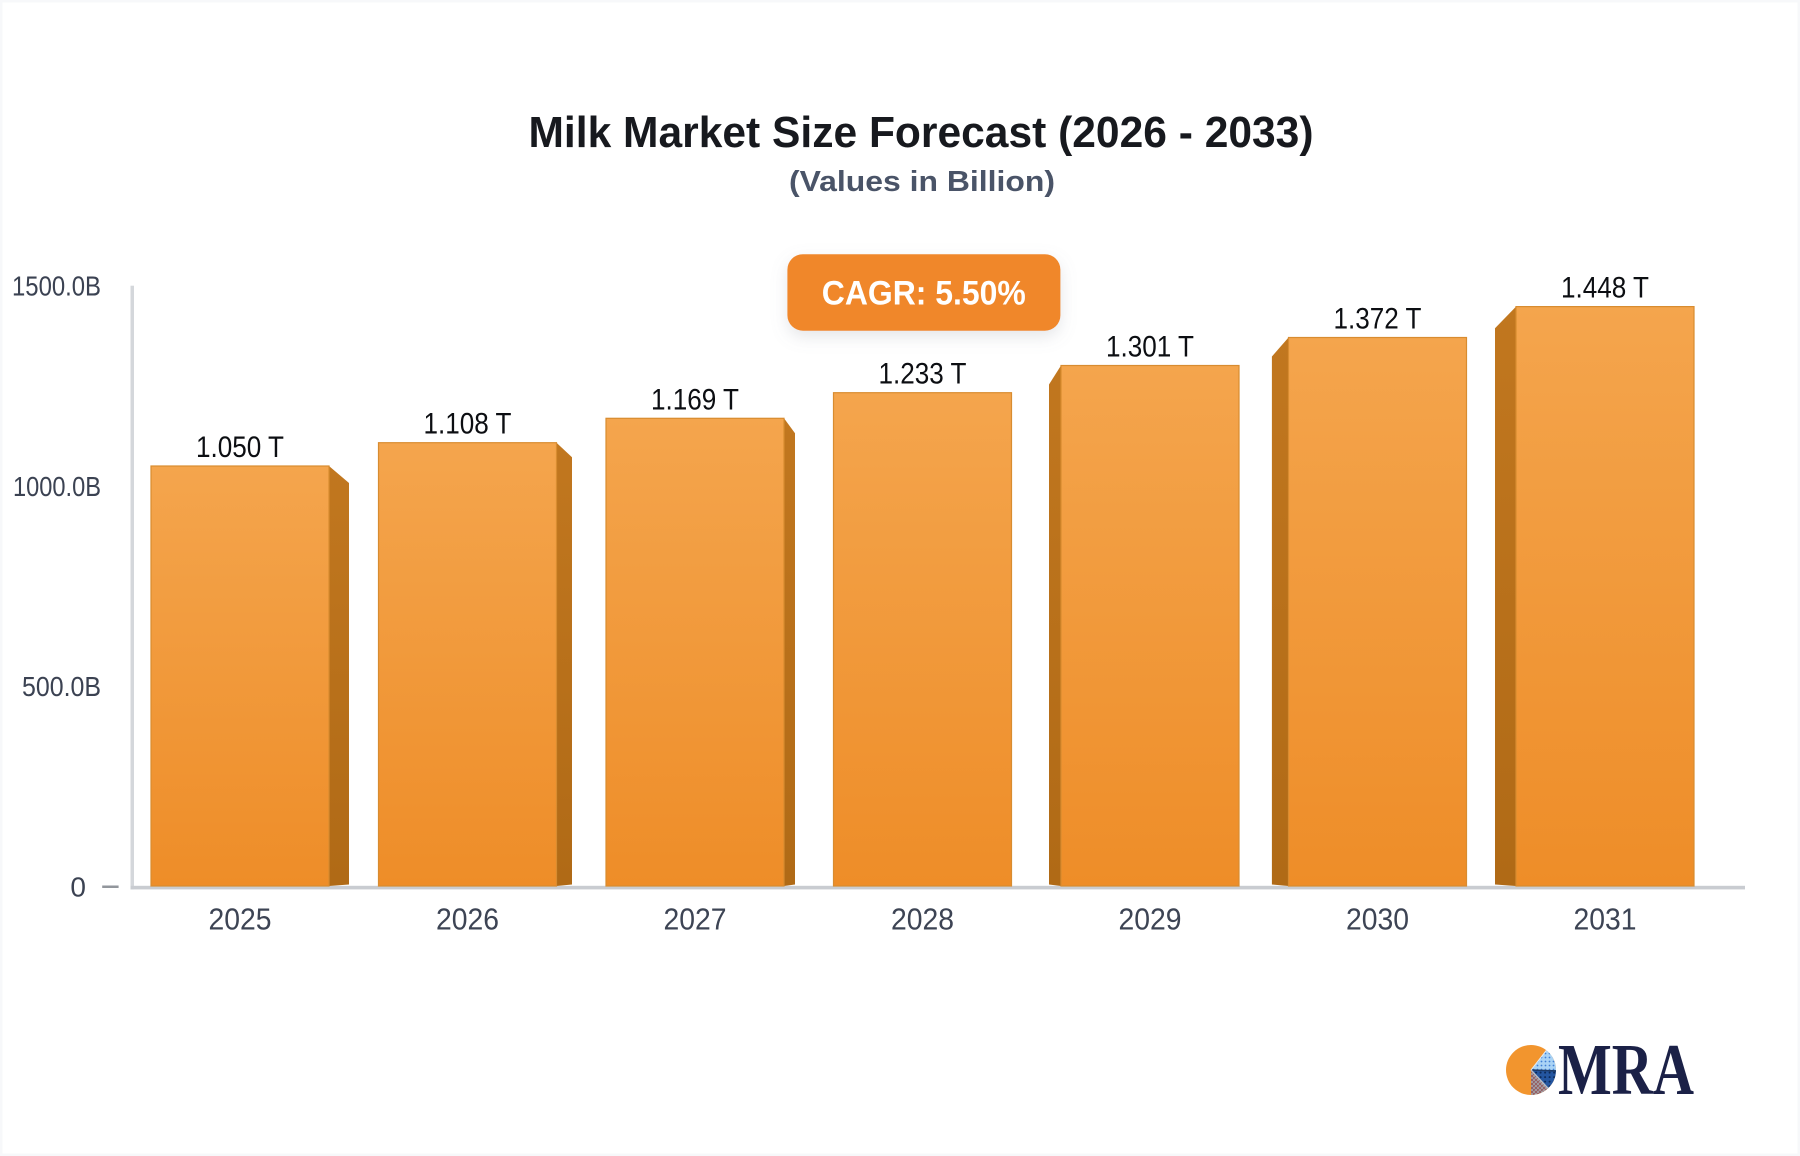  What do you see at coordinates (695, 919) in the screenshot?
I see `svg-text: 2027` at bounding box center [695, 919].